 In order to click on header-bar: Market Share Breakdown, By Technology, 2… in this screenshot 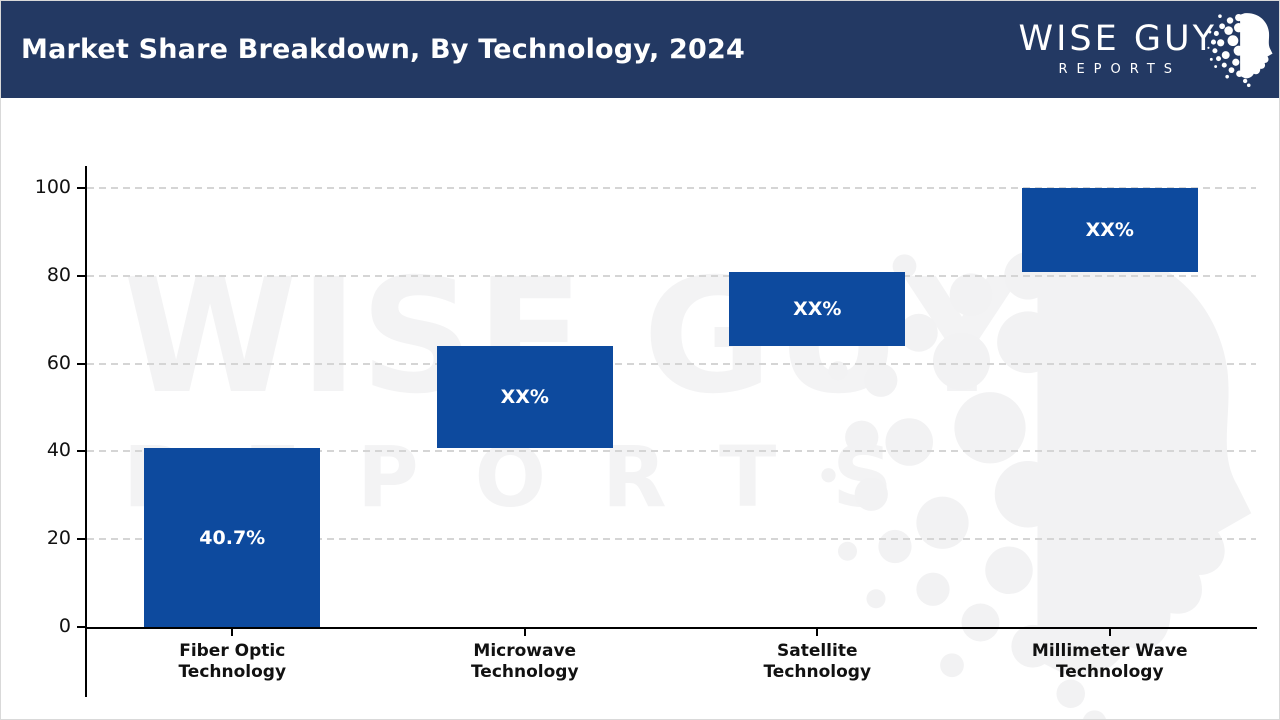, I will do `click(640, 49)`.